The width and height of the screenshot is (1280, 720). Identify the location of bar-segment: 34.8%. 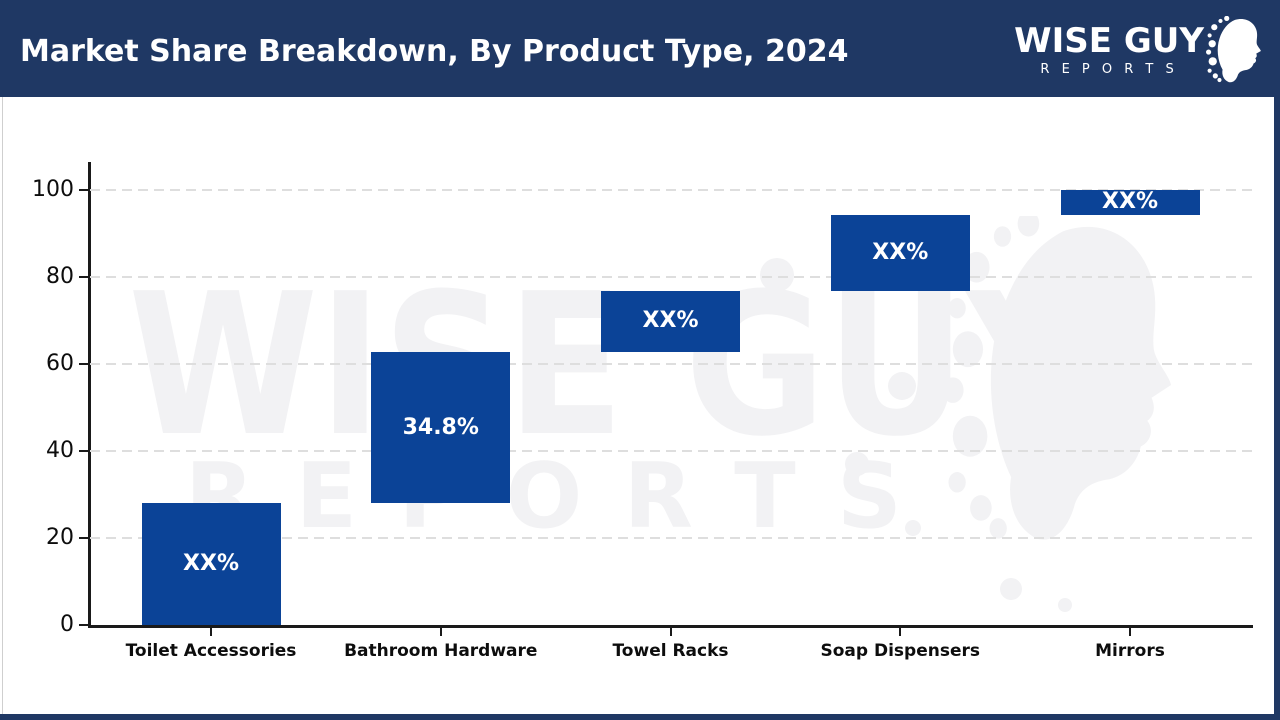
(441, 427).